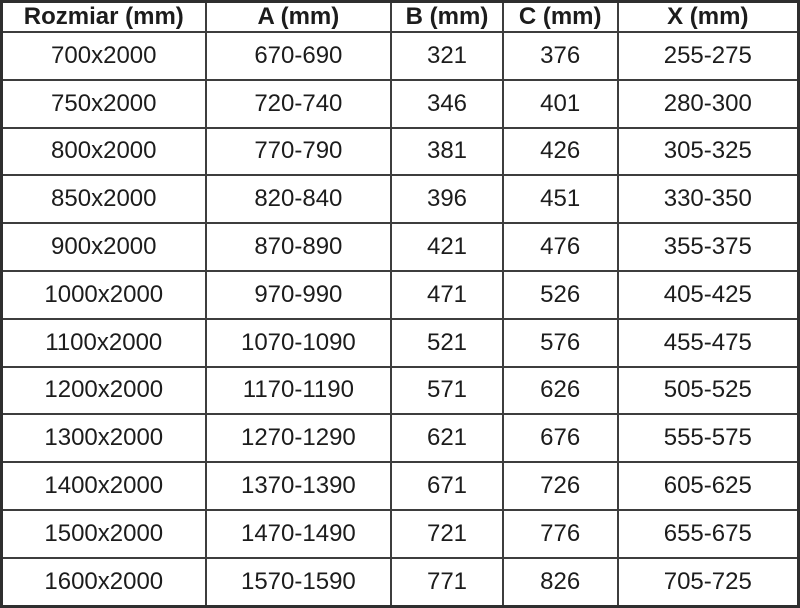 Image resolution: width=800 pixels, height=608 pixels. What do you see at coordinates (708, 16) in the screenshot?
I see `column-header: X (mm)` at bounding box center [708, 16].